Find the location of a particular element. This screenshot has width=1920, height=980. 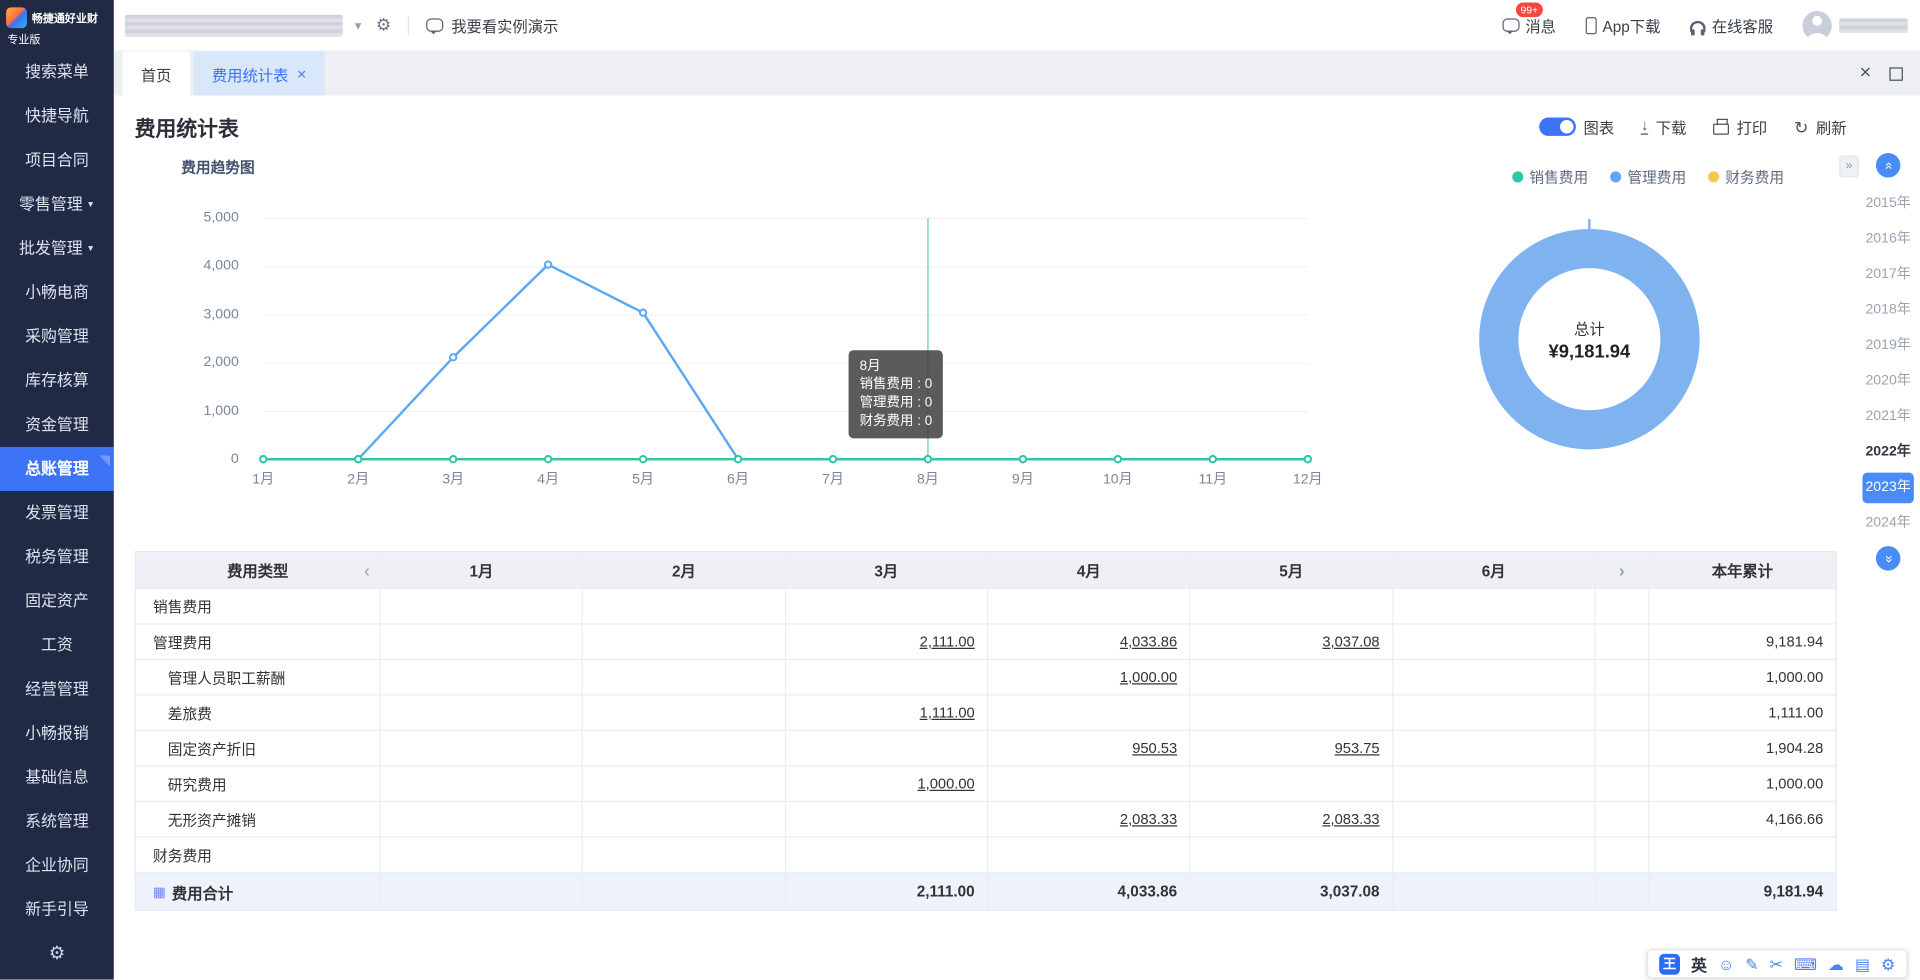

legend-item: 销售费用 is located at coordinates (1550, 177).